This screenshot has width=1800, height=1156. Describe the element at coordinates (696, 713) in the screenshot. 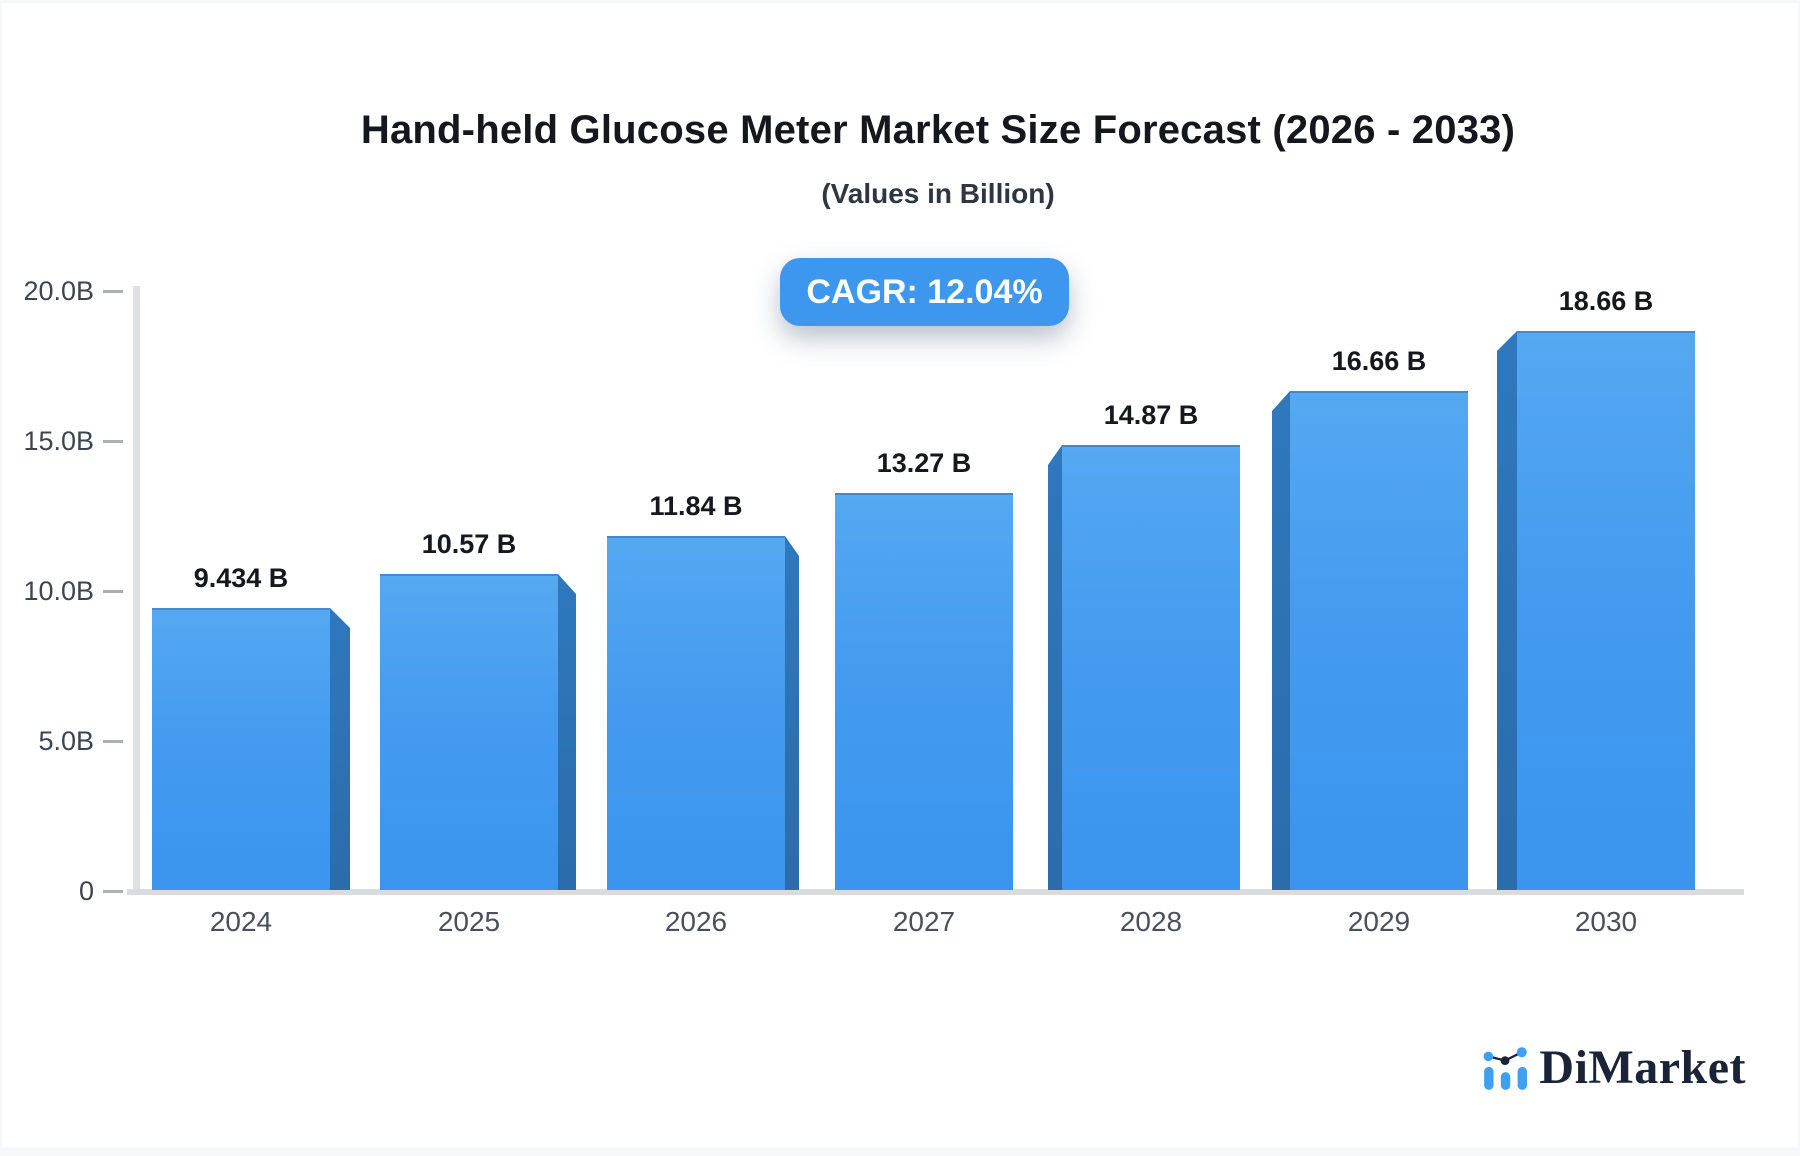

I see `bar-2026` at that location.